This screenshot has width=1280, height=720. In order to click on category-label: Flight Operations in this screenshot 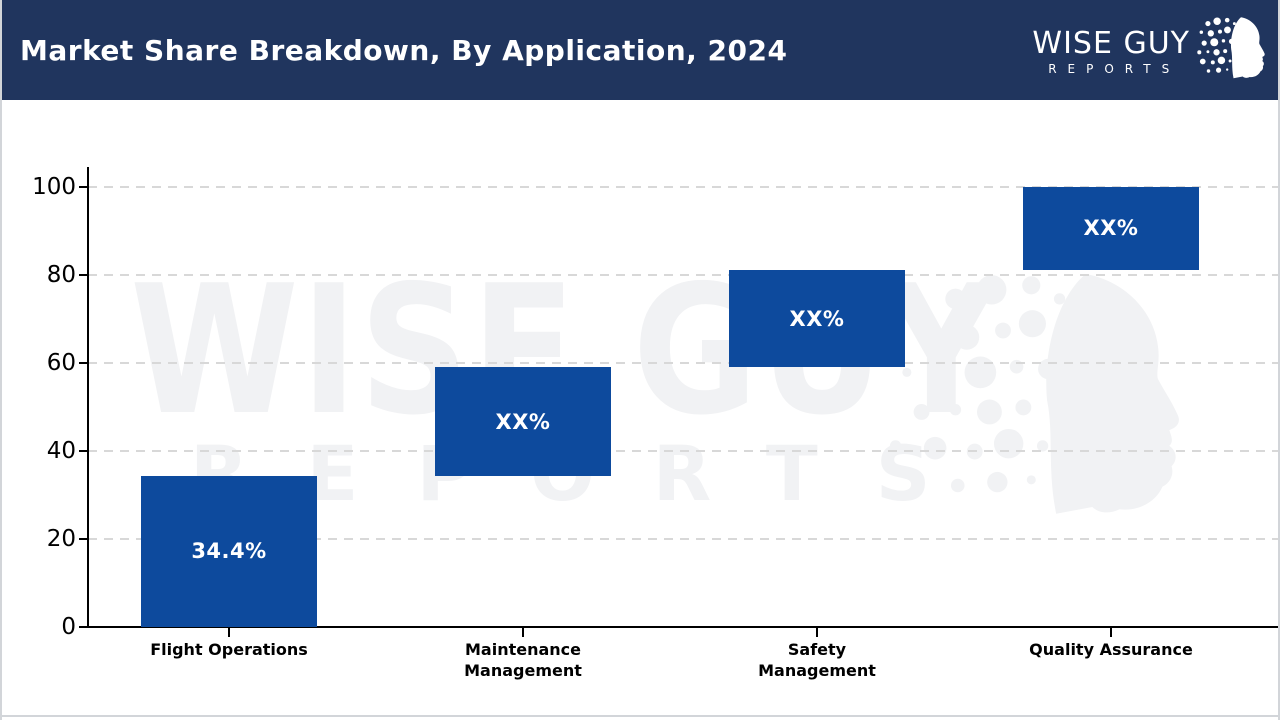, I will do `click(229, 649)`.